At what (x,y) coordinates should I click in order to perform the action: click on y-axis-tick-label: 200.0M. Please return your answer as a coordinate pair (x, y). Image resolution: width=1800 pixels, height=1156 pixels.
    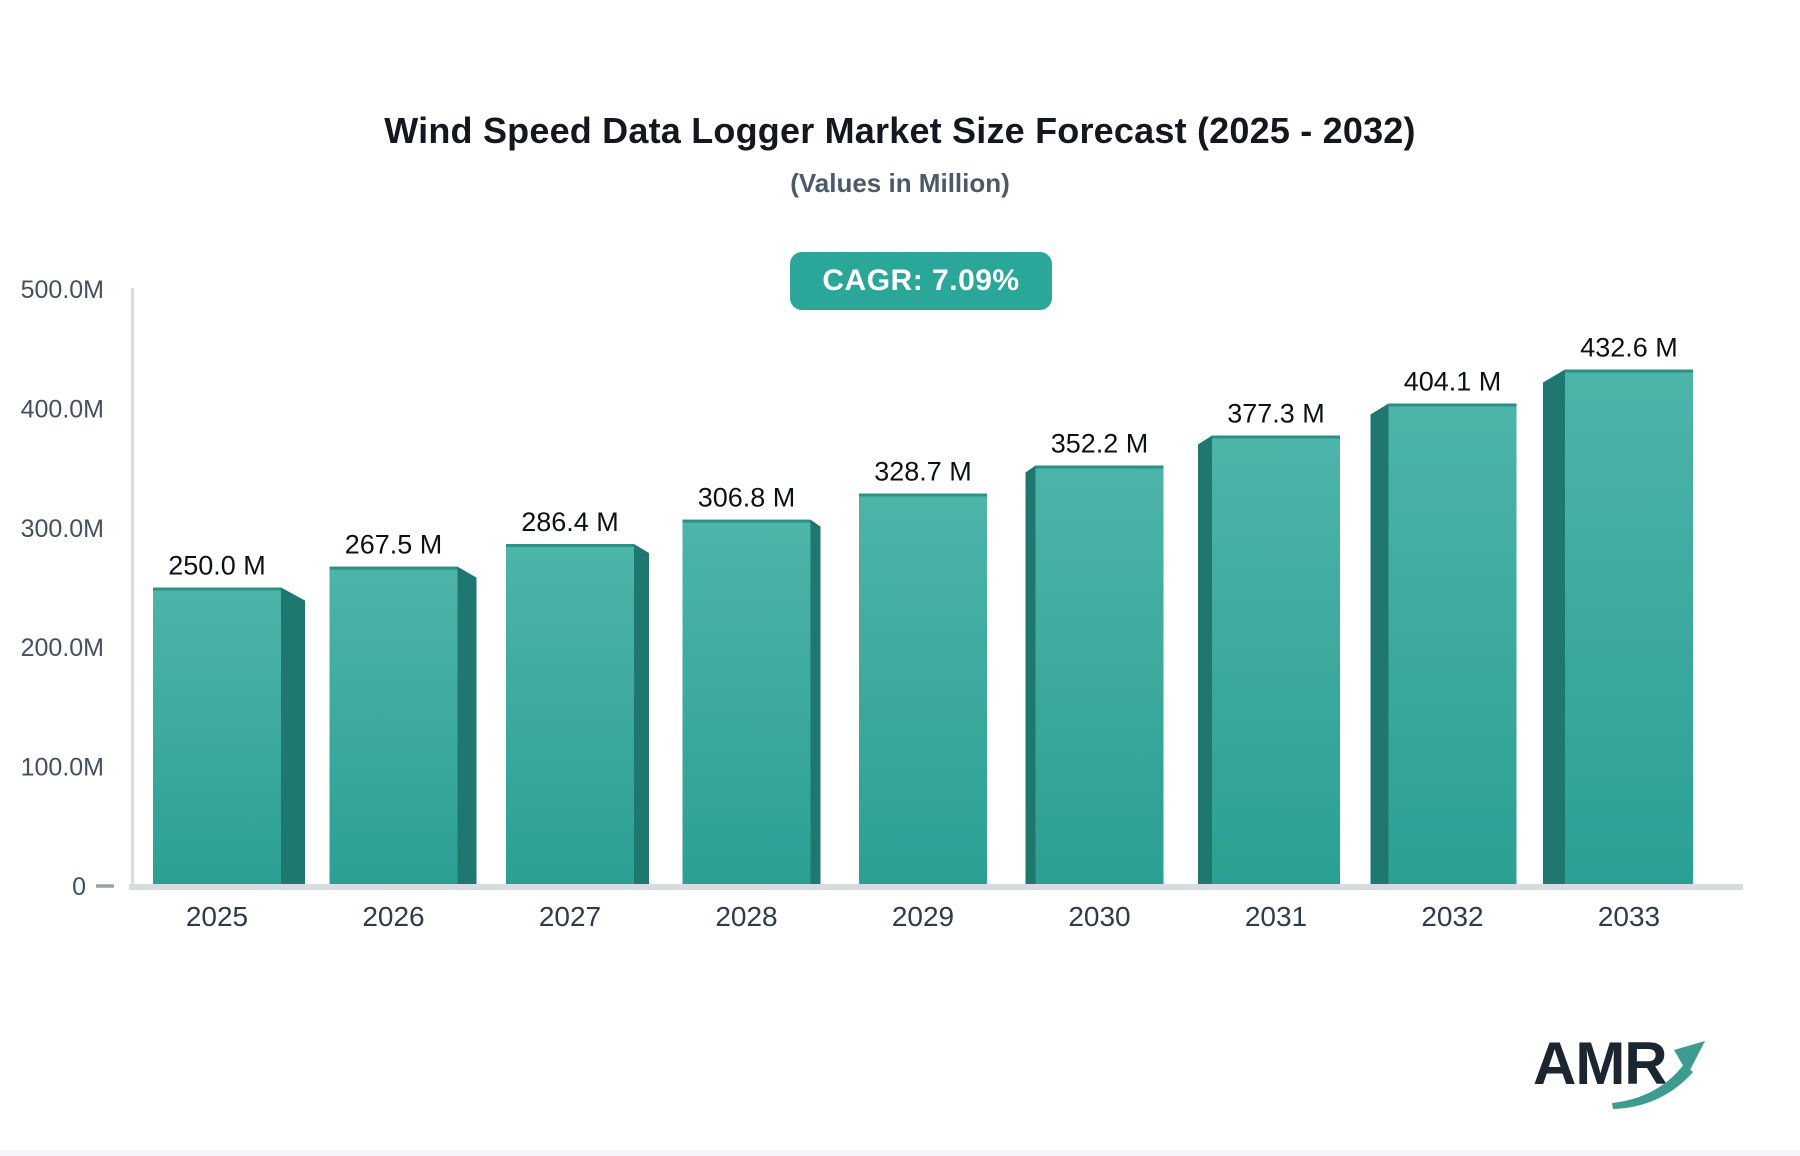
    Looking at the image, I should click on (62, 648).